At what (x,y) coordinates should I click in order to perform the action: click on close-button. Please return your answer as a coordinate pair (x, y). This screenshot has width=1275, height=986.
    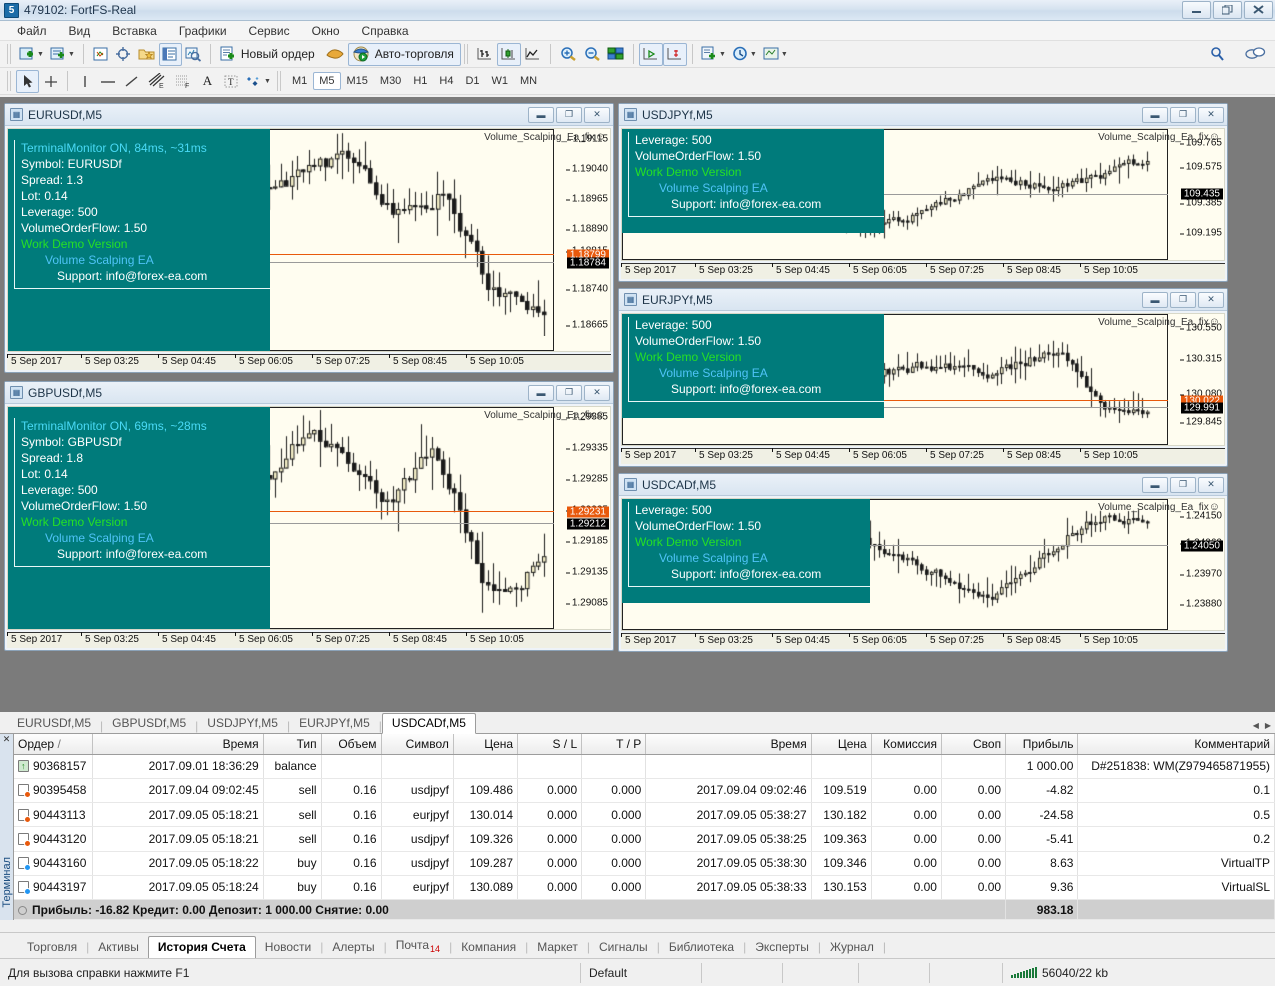
    Looking at the image, I should click on (1258, 10).